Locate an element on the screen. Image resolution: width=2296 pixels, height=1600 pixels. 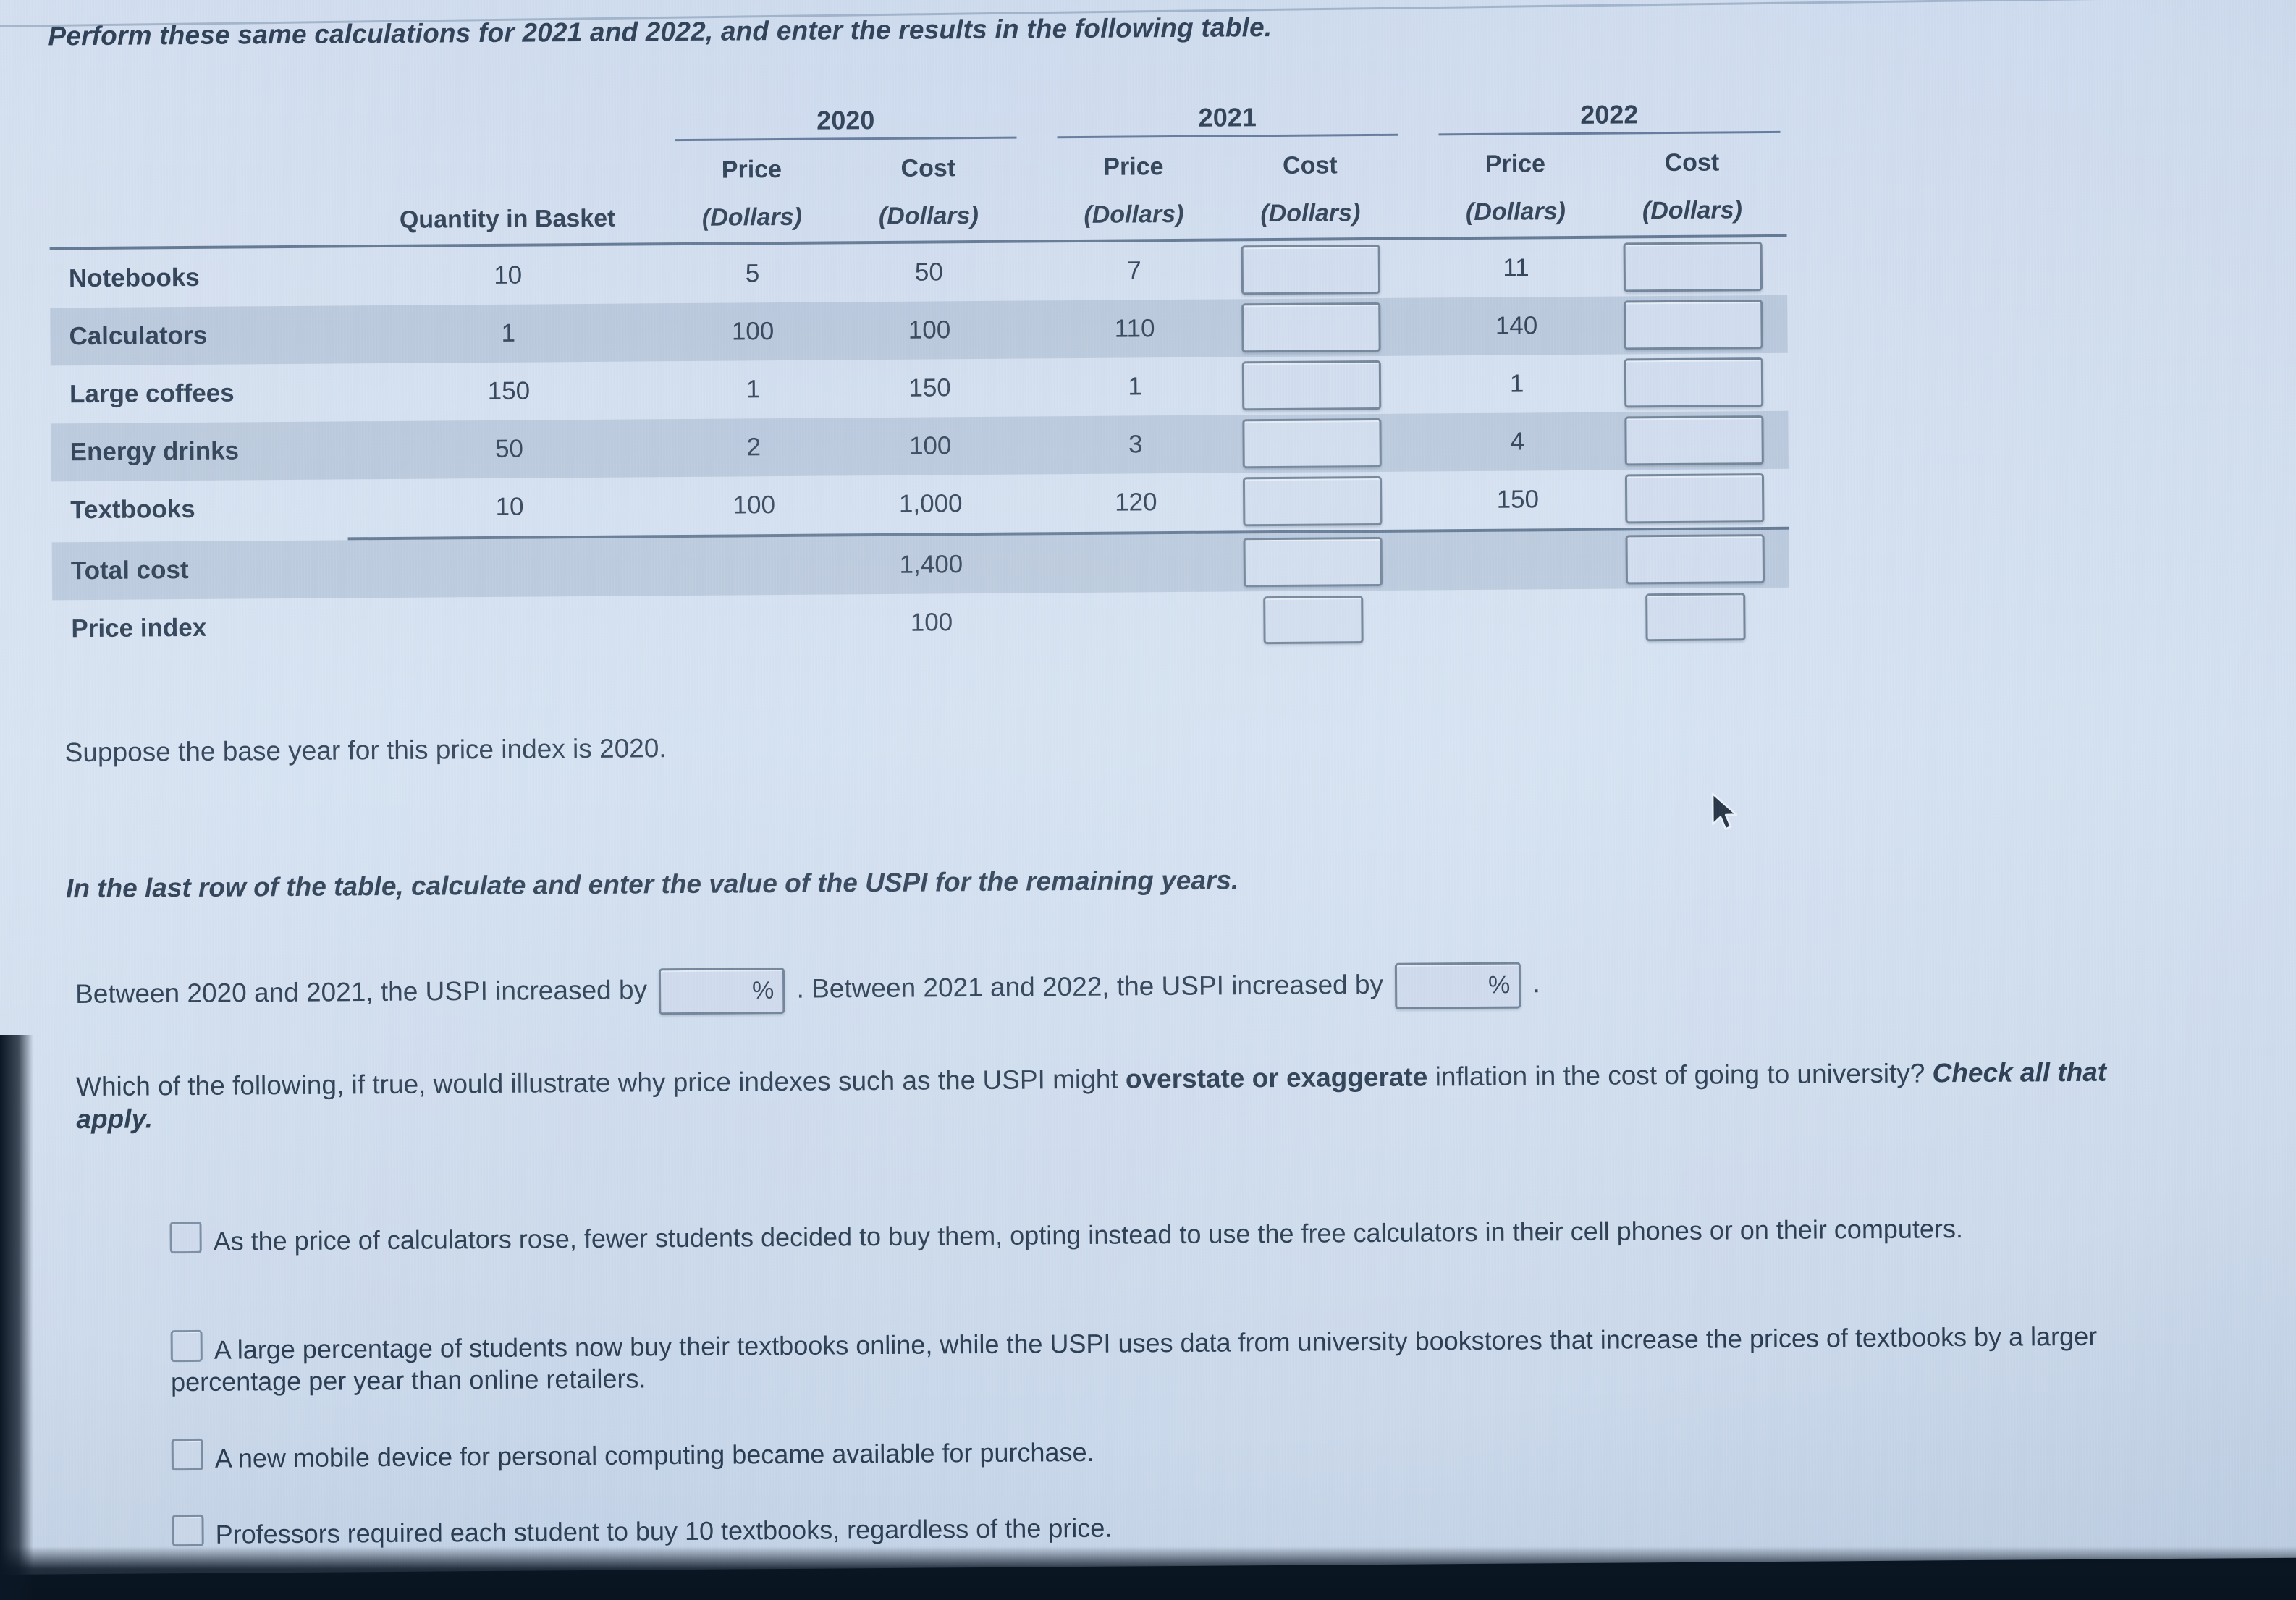
input-total-cost-2022 is located at coordinates (1695, 559).